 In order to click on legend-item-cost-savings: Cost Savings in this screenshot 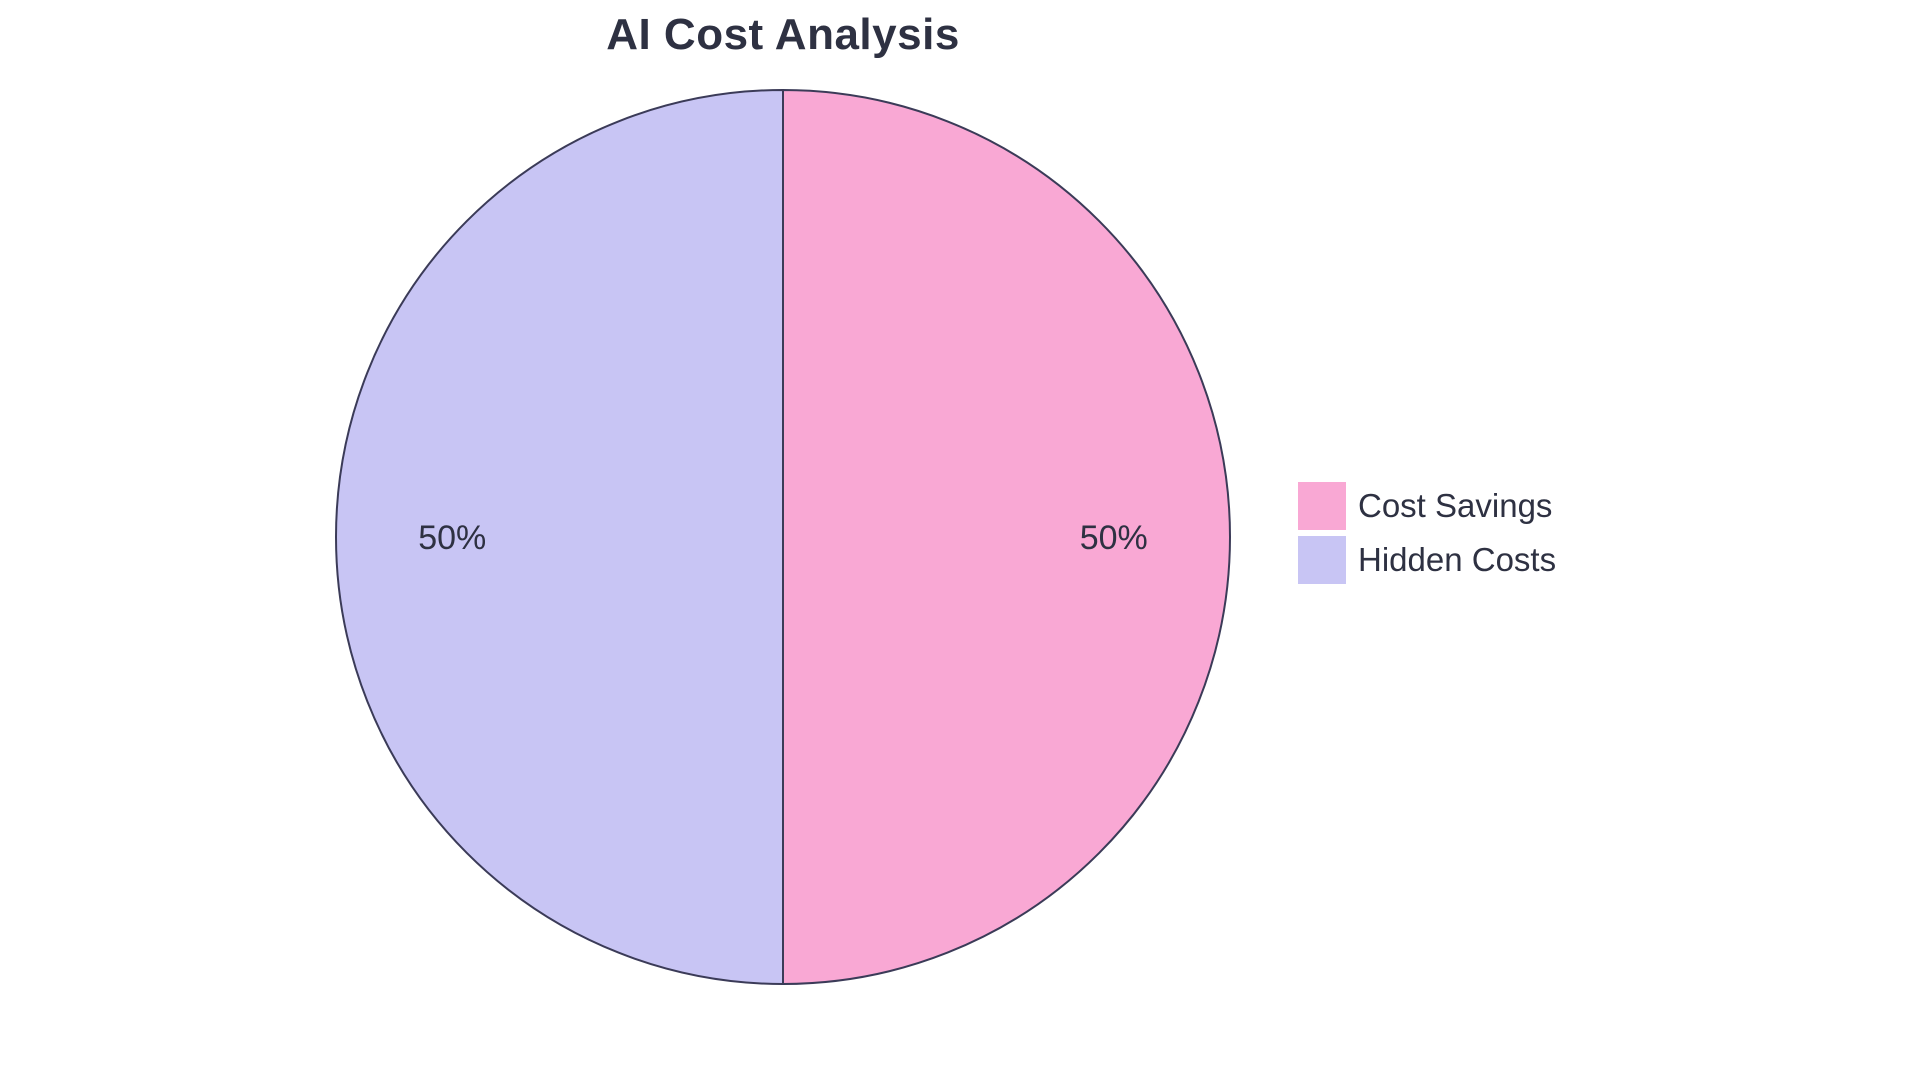, I will do `click(1427, 506)`.